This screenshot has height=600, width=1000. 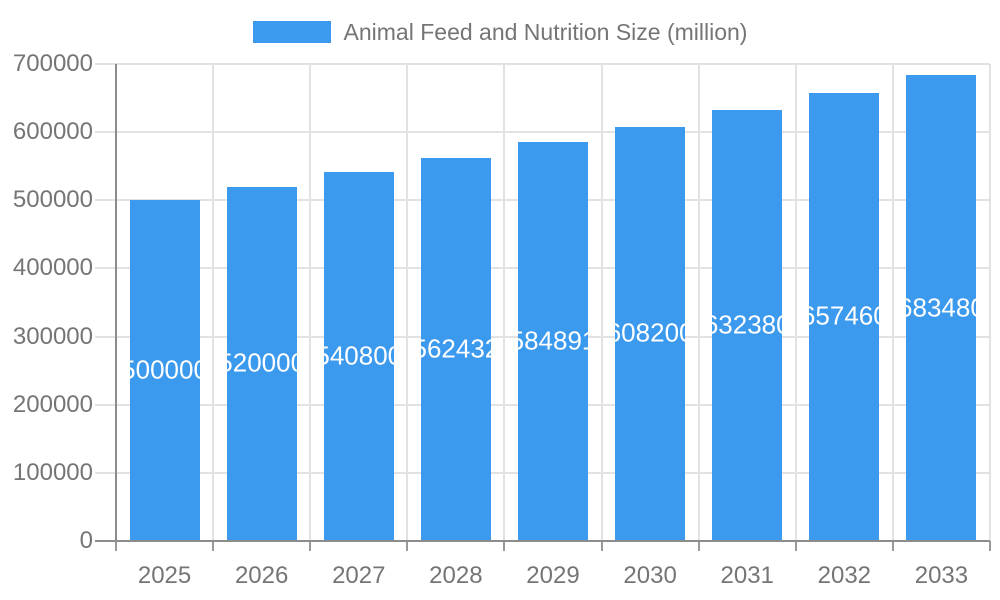 What do you see at coordinates (52, 268) in the screenshot?
I see `y-axis-tick-label: 400000` at bounding box center [52, 268].